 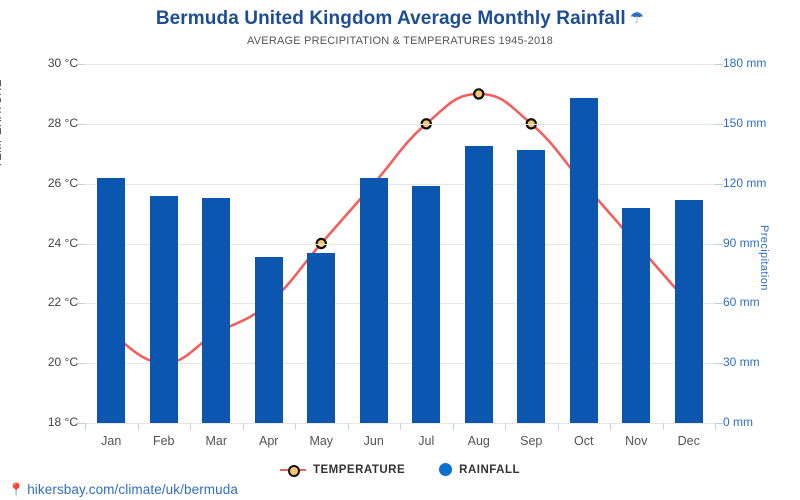 I want to click on bar-mar, so click(x=216, y=310).